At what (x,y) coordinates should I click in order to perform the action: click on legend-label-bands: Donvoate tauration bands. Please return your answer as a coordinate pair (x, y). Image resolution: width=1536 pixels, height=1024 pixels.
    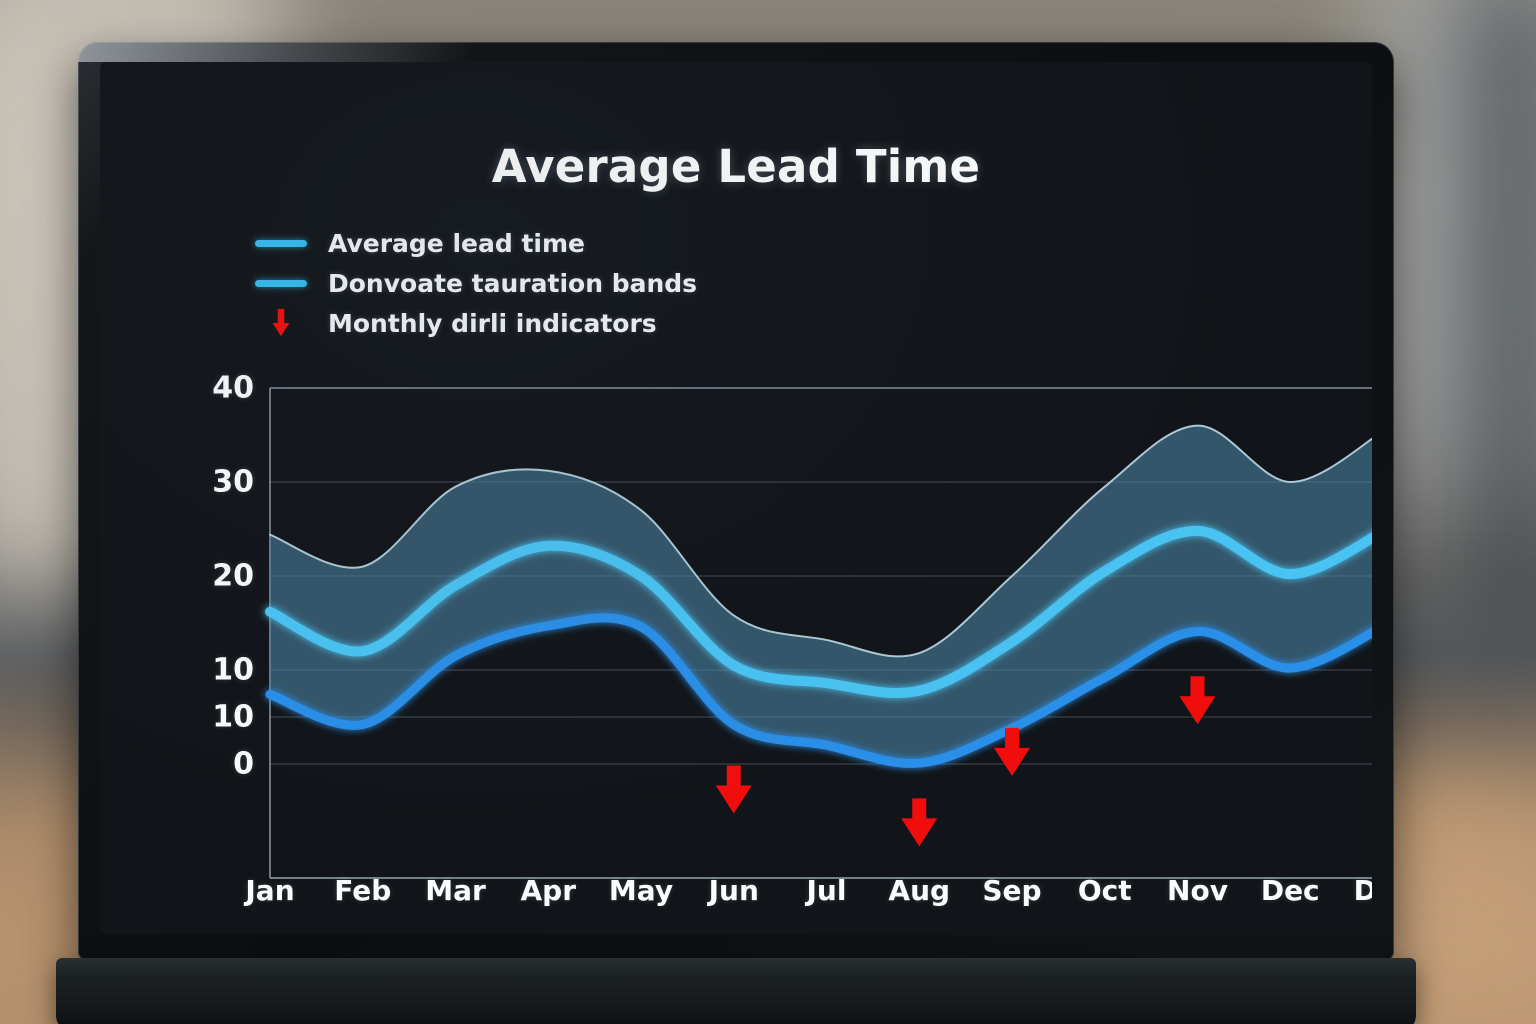
    Looking at the image, I should click on (513, 283).